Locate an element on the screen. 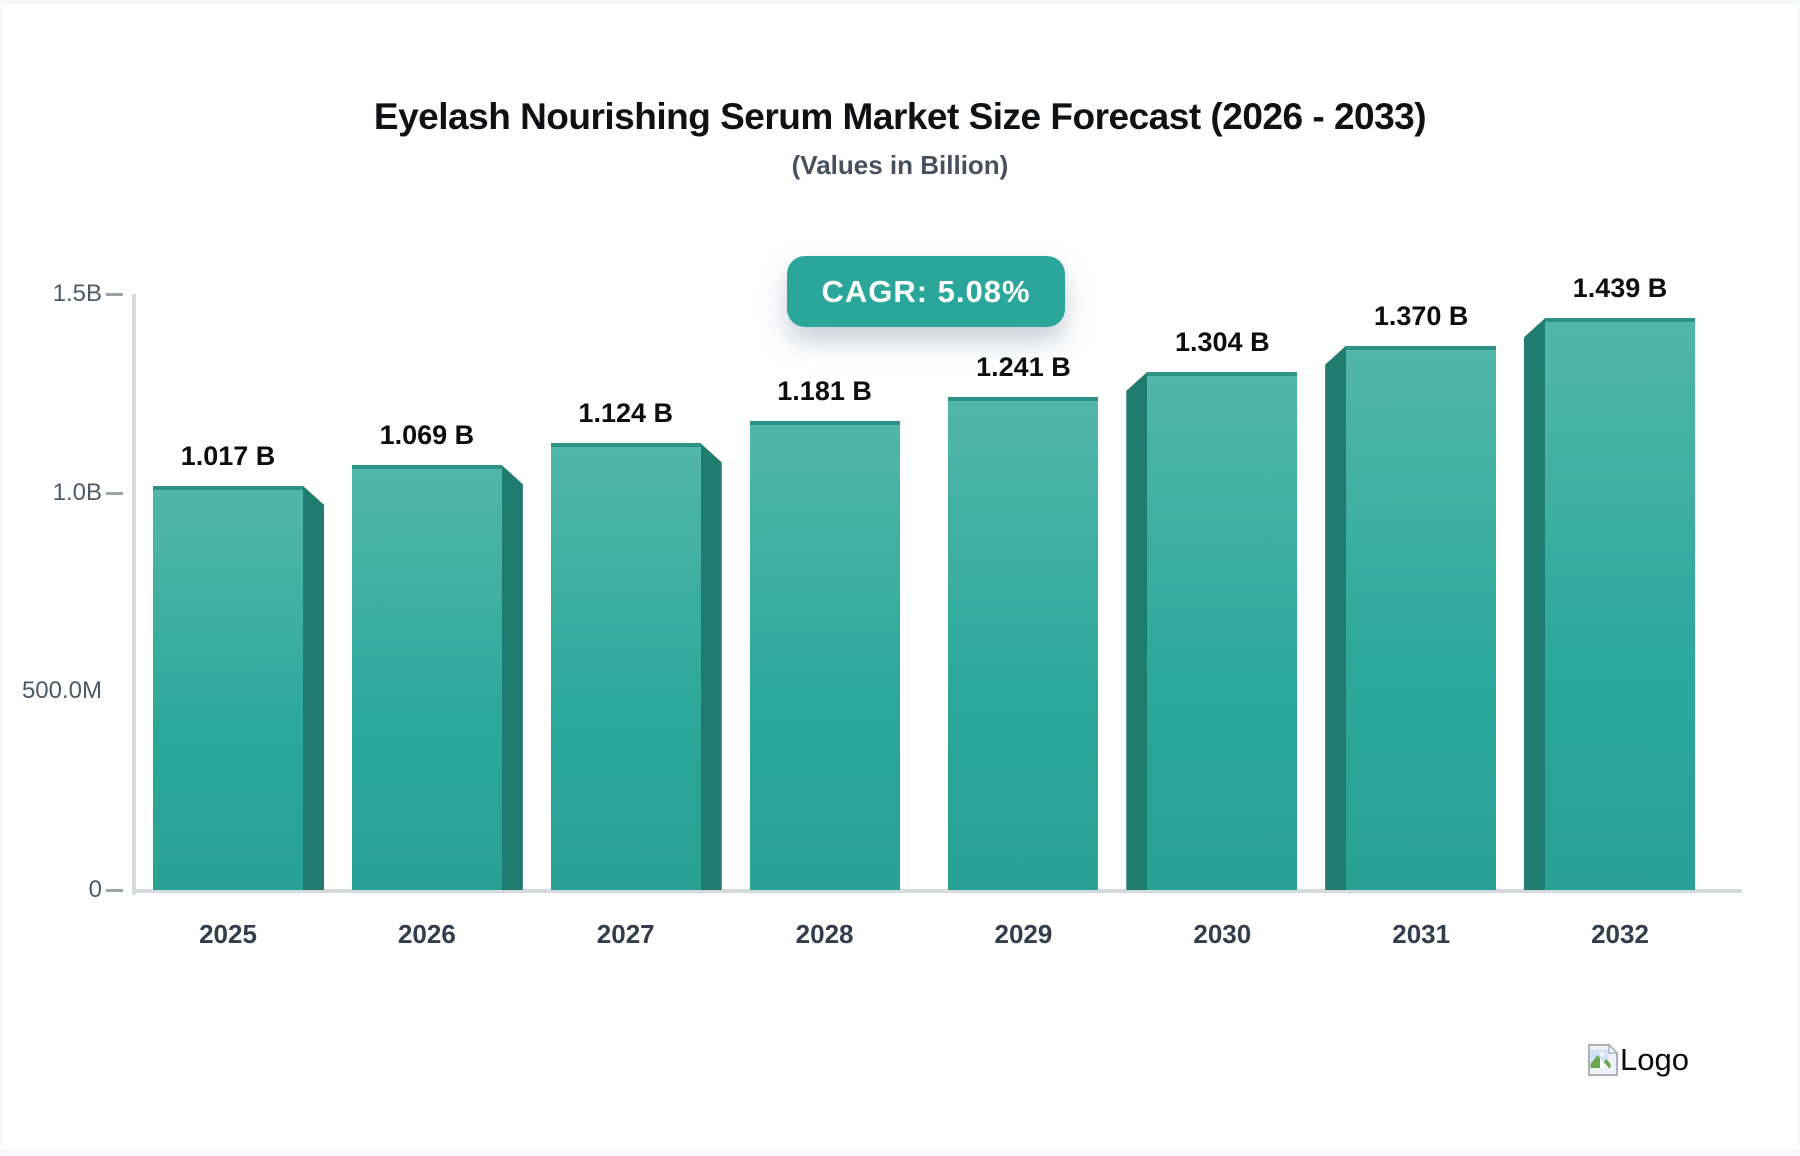 This screenshot has width=1800, height=1156. x-axis-label: 2032 is located at coordinates (1620, 934).